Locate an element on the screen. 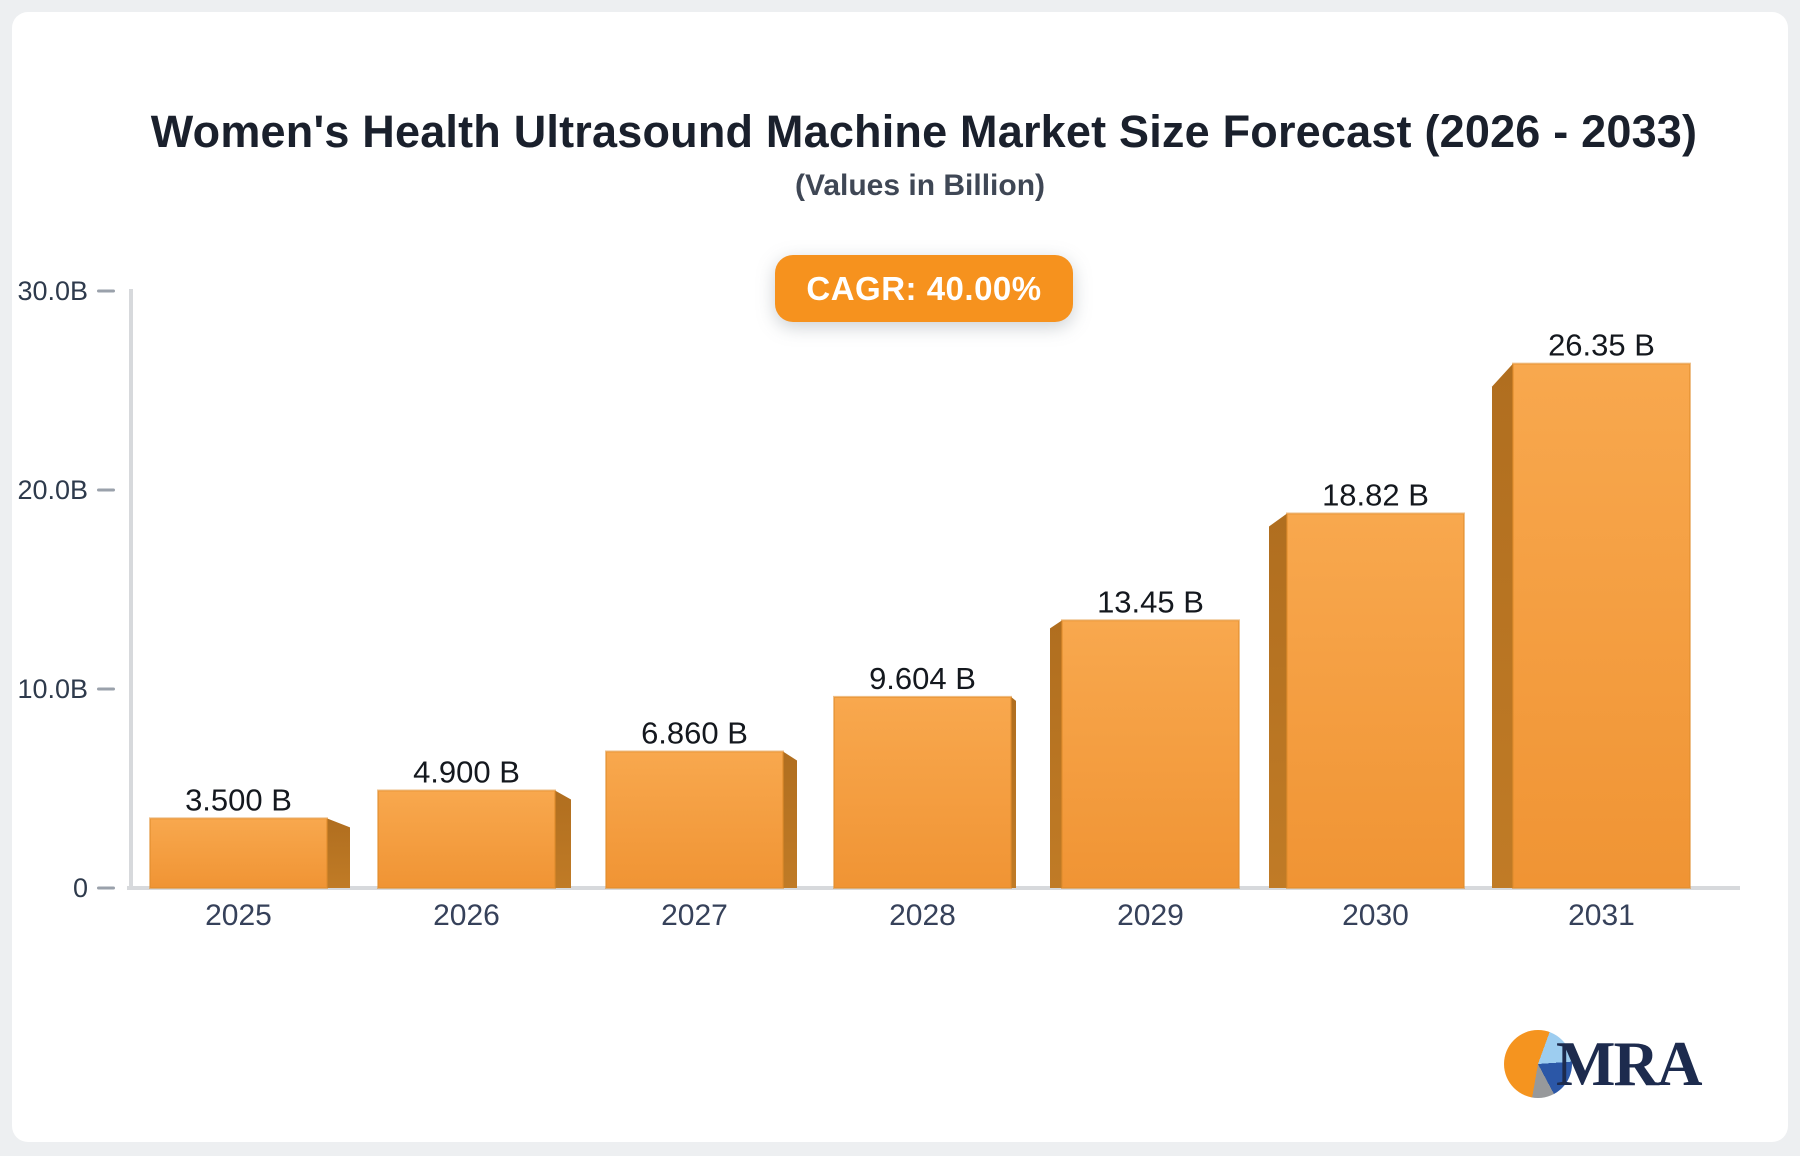 The width and height of the screenshot is (1800, 1156). y-axis-line is located at coordinates (131, 589).